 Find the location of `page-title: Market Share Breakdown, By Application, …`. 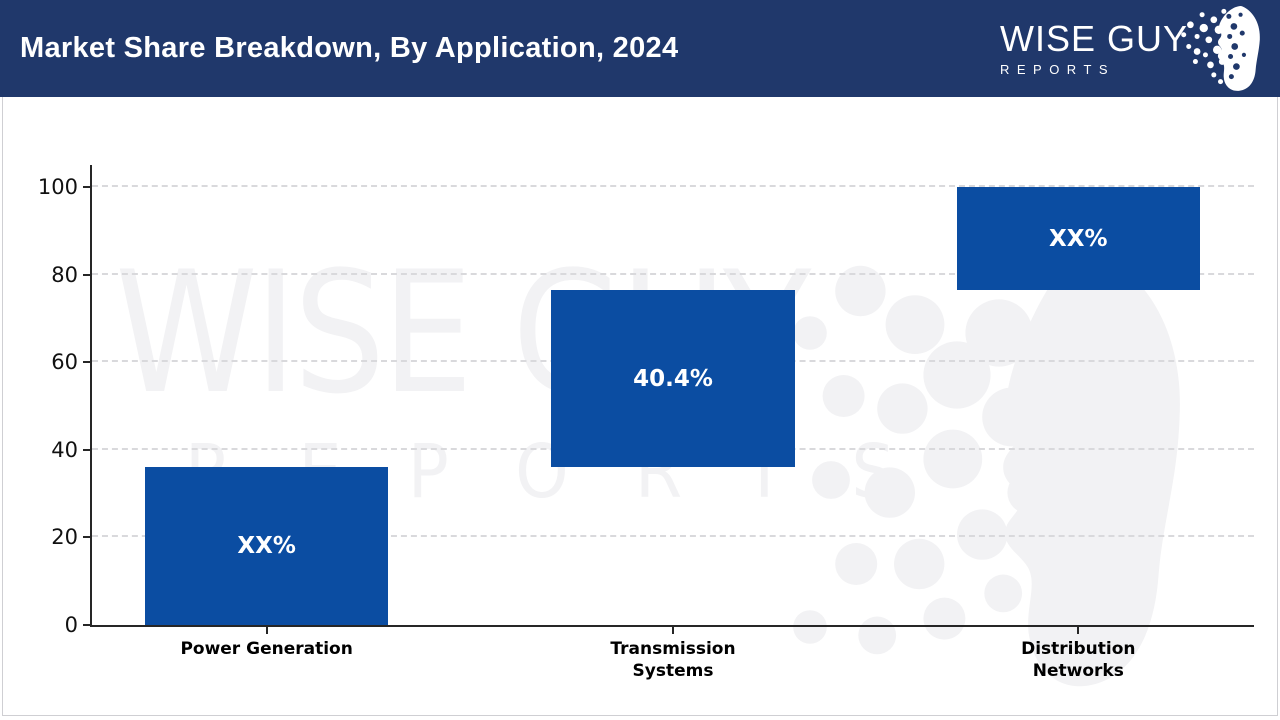

page-title: Market Share Breakdown, By Application, … is located at coordinates (349, 48).